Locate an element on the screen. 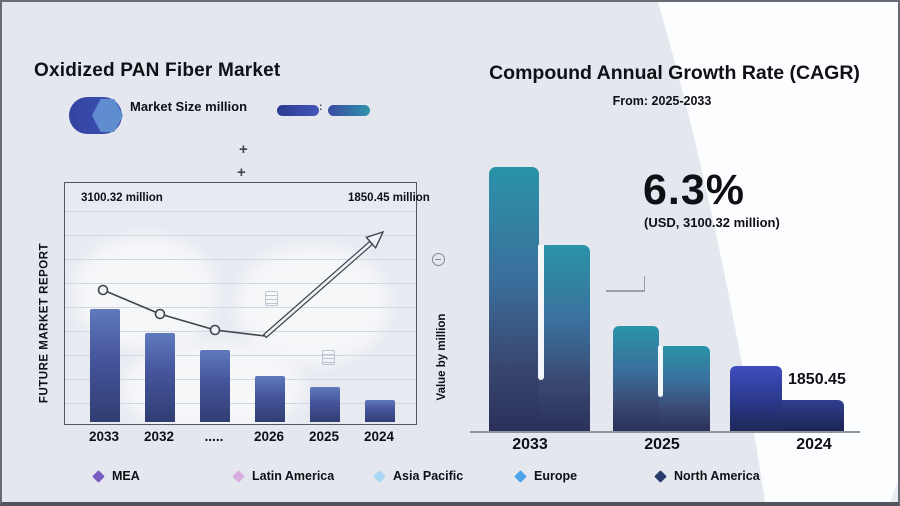  bar-value-annotation: 1850.45 is located at coordinates (817, 379).